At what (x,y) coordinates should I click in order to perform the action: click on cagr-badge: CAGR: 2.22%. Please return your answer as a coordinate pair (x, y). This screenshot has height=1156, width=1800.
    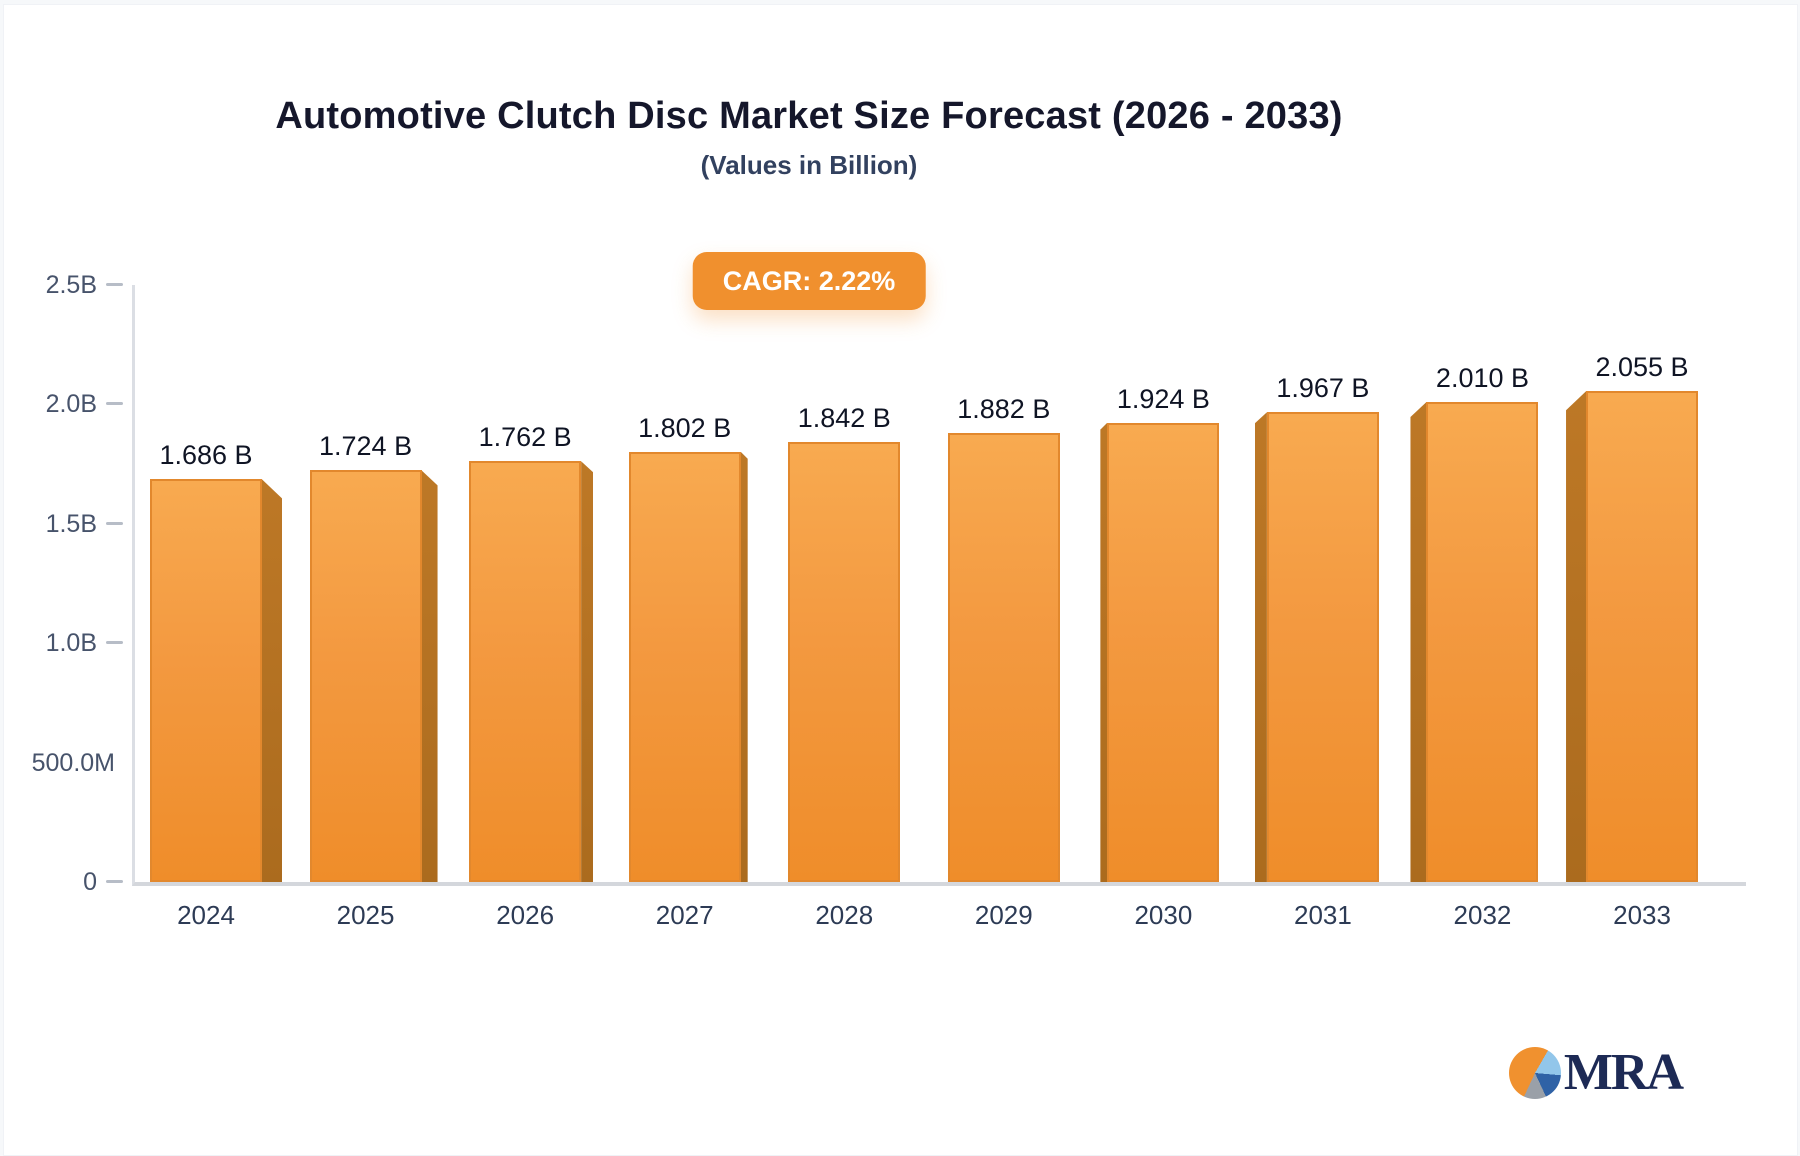
    Looking at the image, I should click on (809, 281).